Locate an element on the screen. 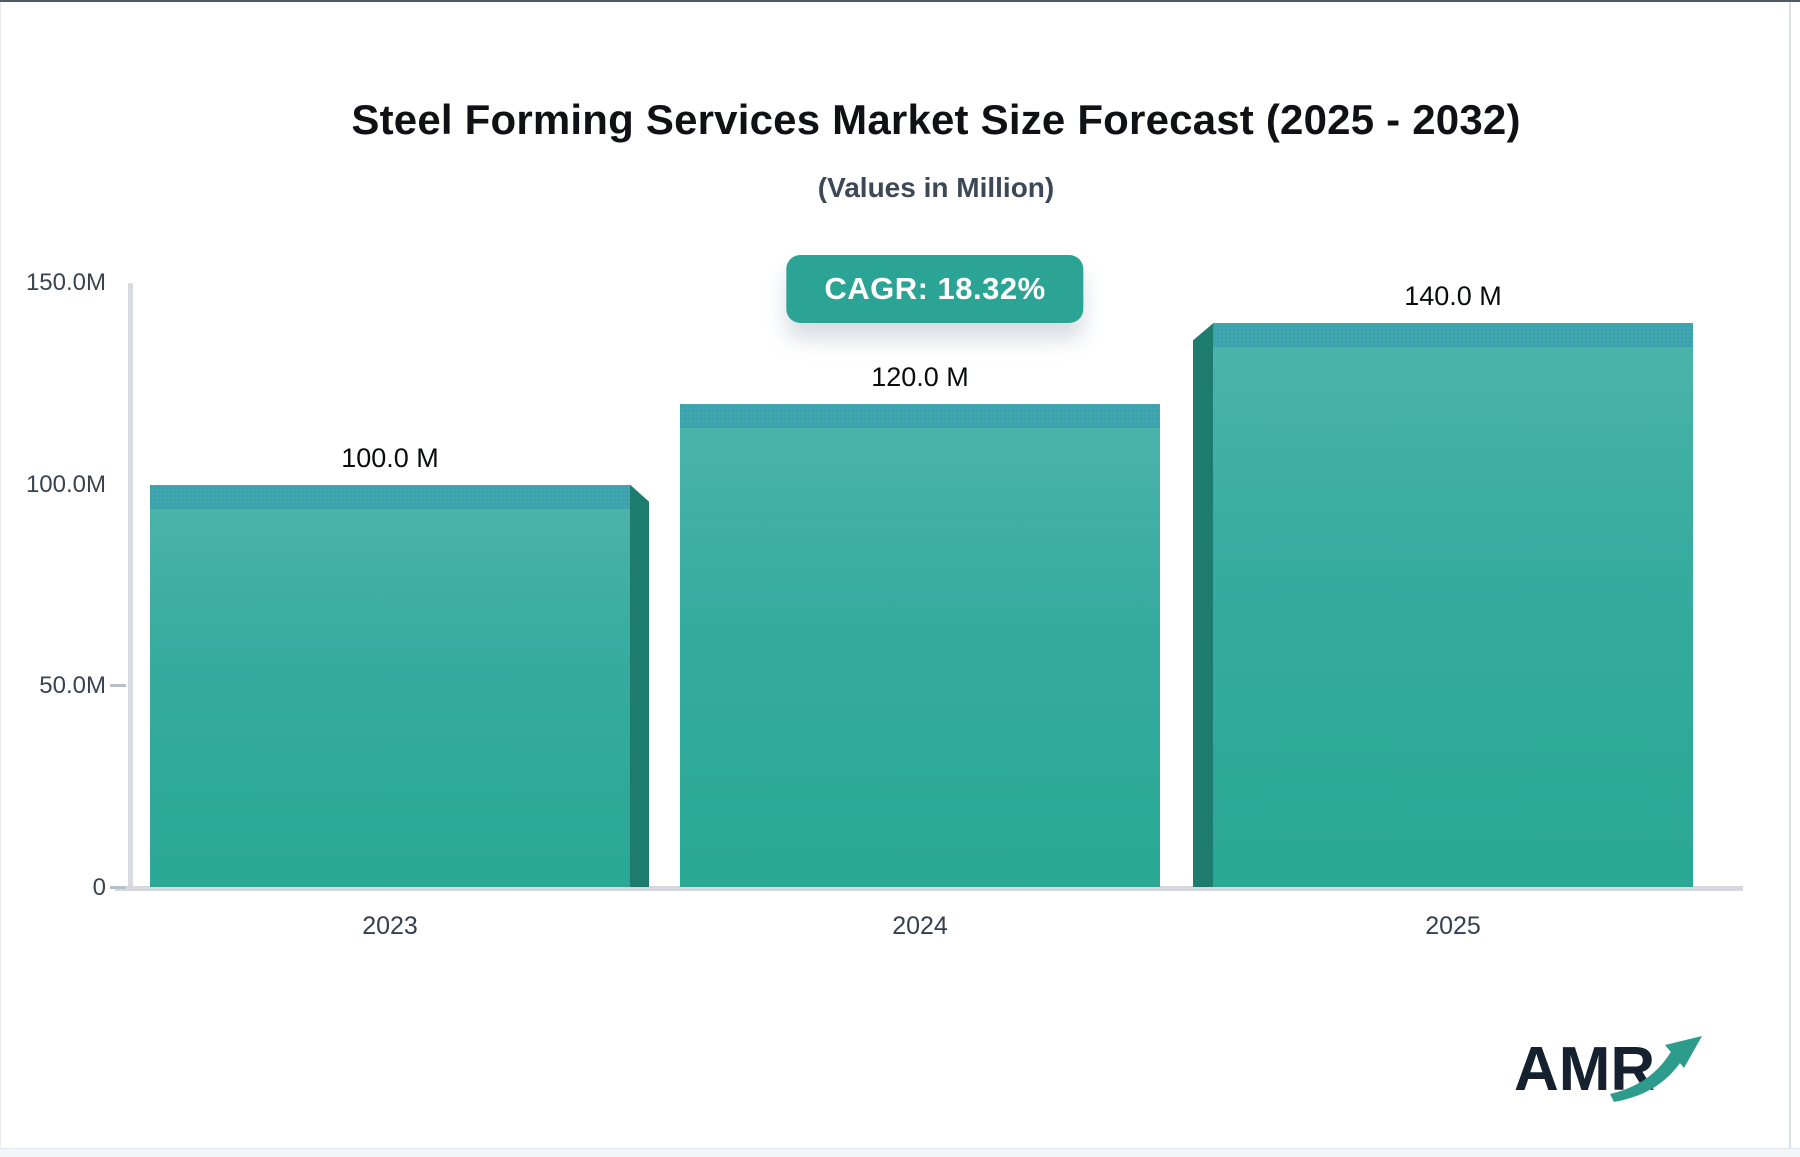 The height and width of the screenshot is (1157, 1800). x-tick-label: 2023 is located at coordinates (390, 926).